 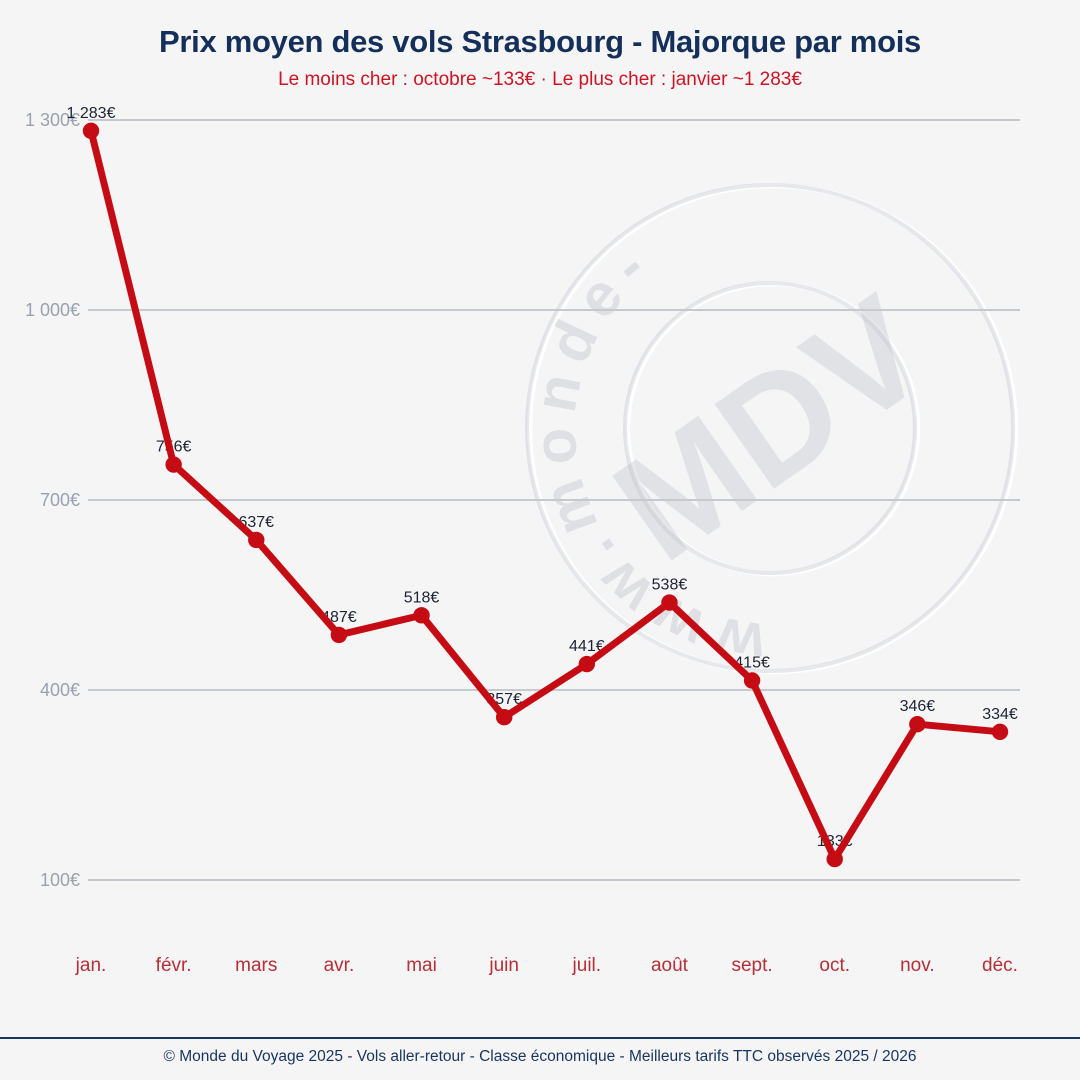 I want to click on data-point-label: 415€, so click(x=752, y=663).